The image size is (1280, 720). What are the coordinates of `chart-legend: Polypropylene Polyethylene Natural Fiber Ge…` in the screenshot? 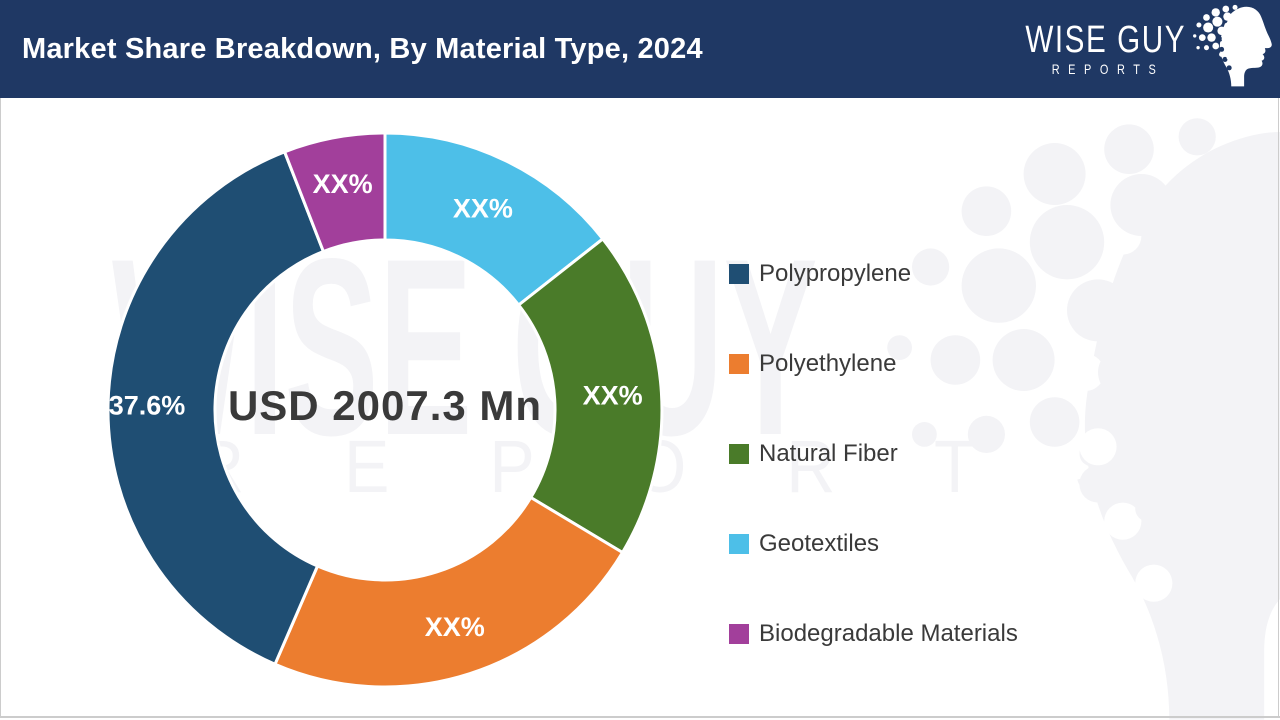 It's located at (873, 454).